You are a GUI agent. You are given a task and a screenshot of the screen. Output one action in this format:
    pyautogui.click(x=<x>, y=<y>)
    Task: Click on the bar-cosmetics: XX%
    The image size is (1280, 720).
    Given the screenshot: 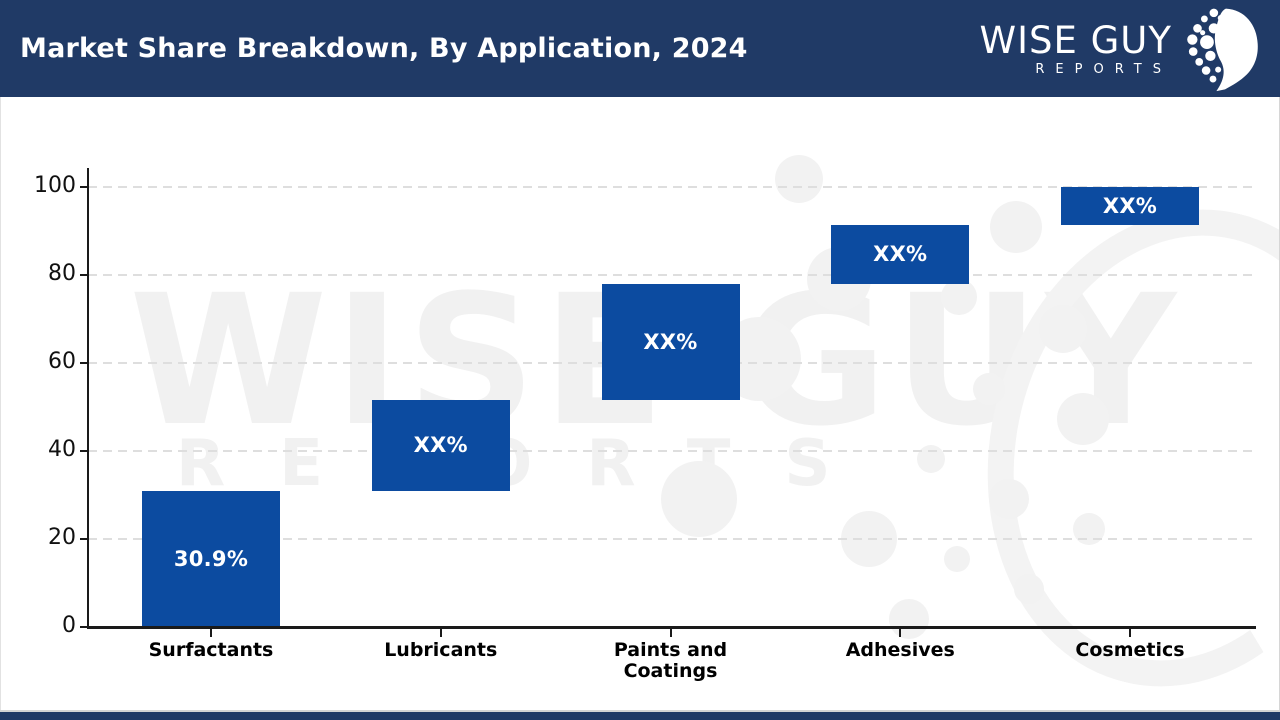 What is the action you would take?
    pyautogui.click(x=1130, y=206)
    